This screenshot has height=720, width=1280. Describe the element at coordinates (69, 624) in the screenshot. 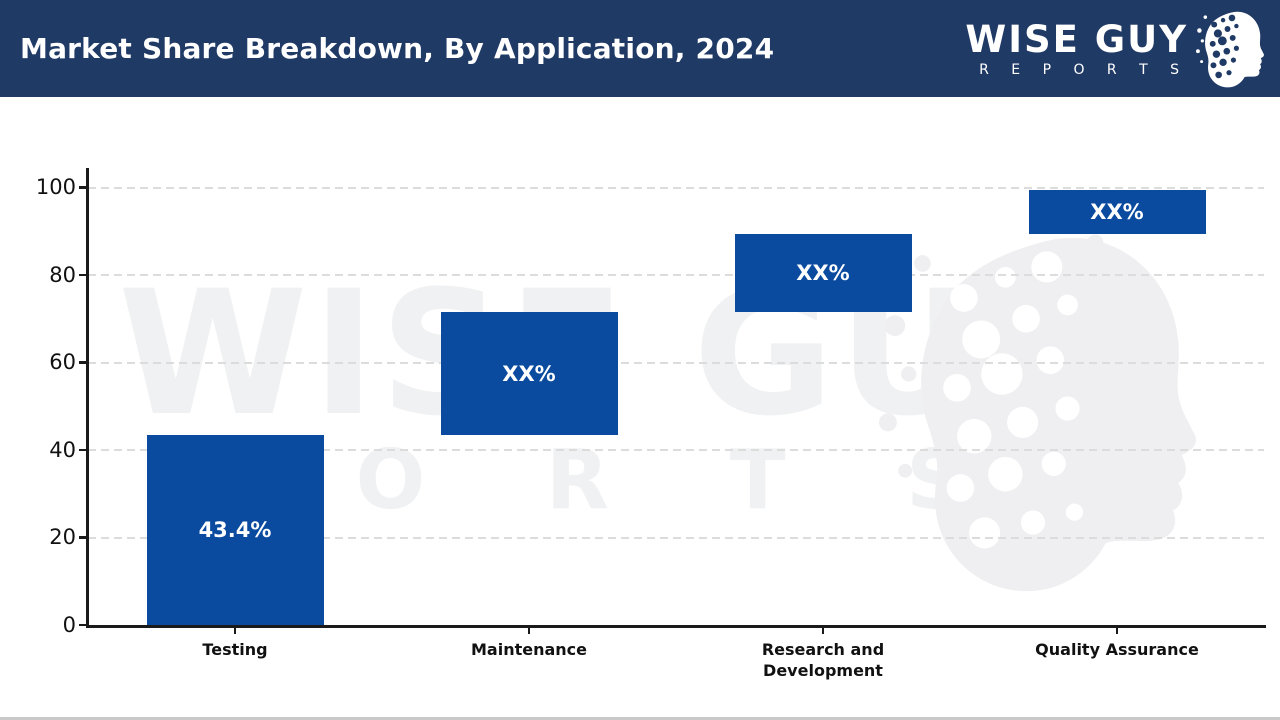

I see `y-tick-label: 0` at that location.